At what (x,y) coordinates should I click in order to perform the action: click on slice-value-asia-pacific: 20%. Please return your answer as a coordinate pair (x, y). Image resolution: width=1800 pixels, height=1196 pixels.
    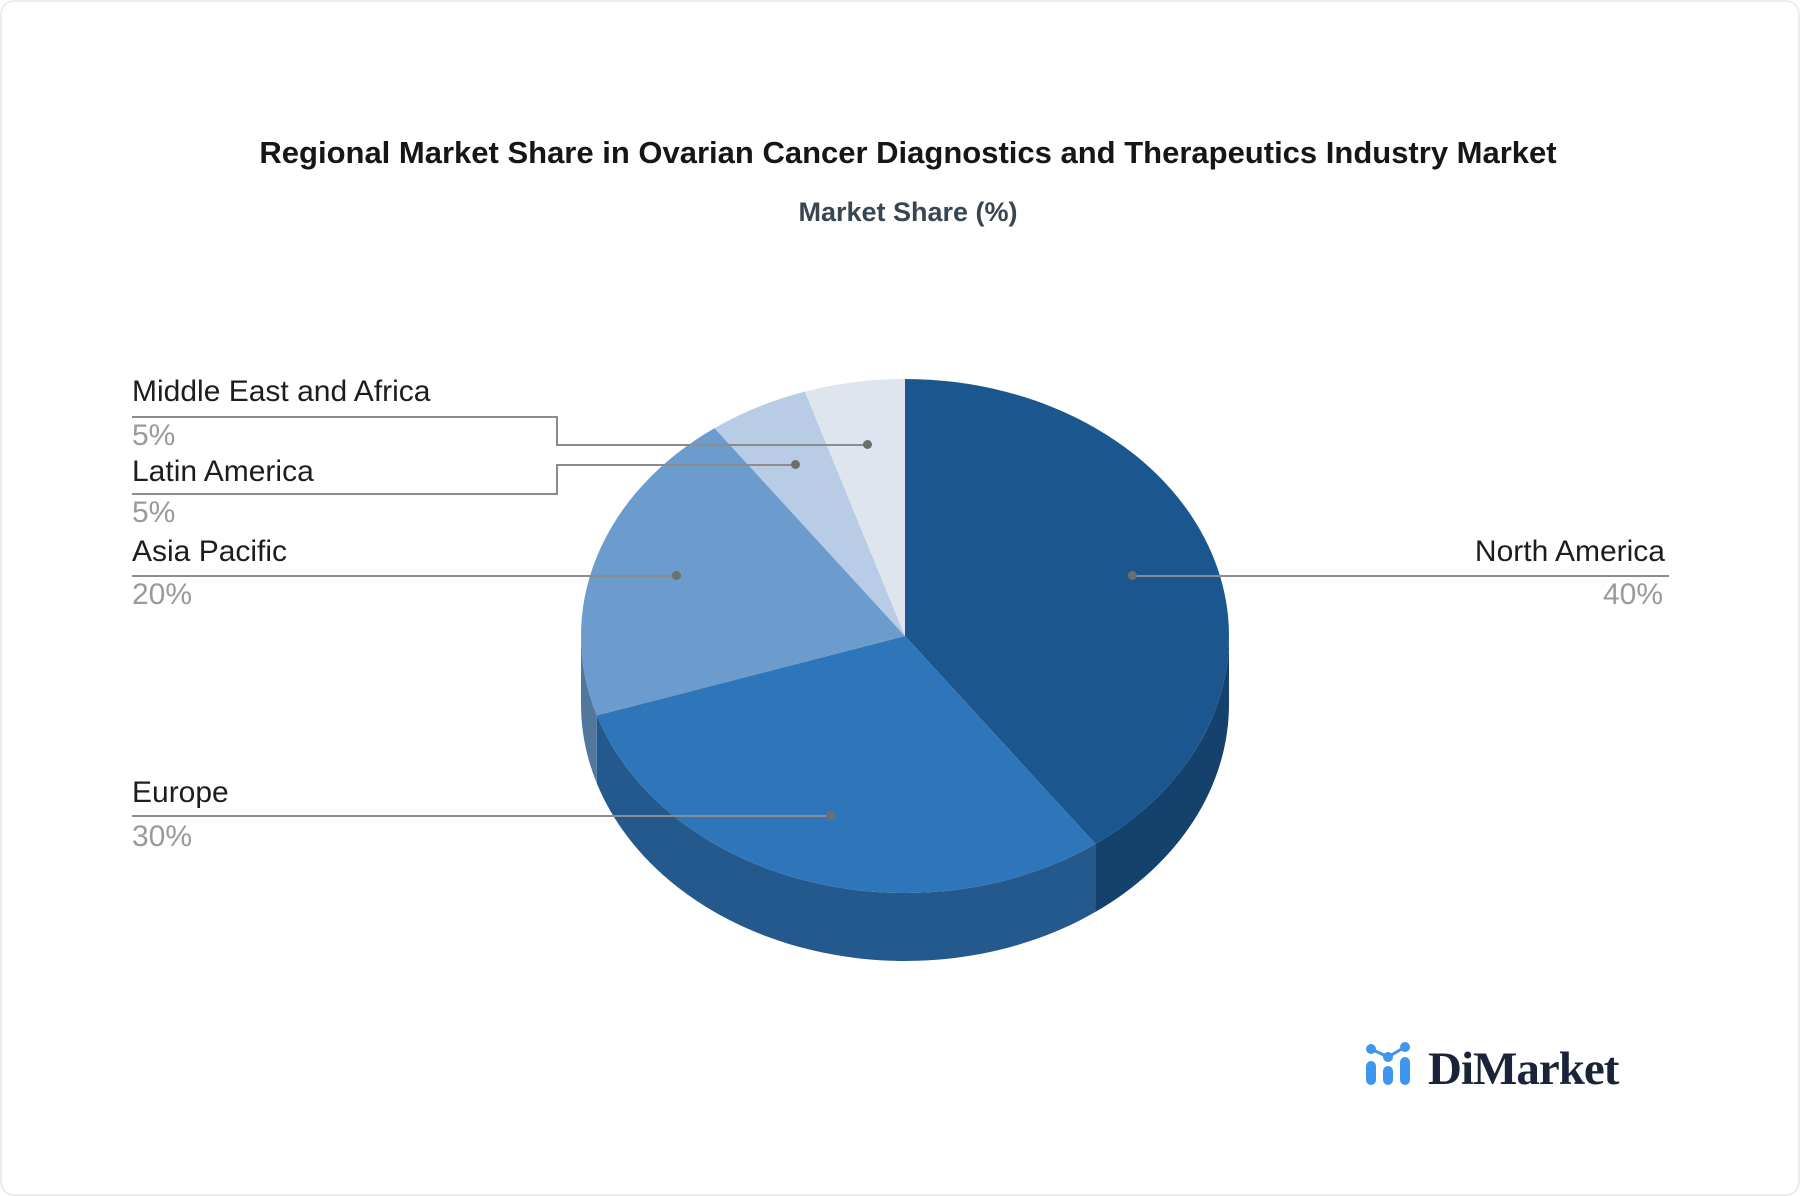
    Looking at the image, I should click on (162, 594).